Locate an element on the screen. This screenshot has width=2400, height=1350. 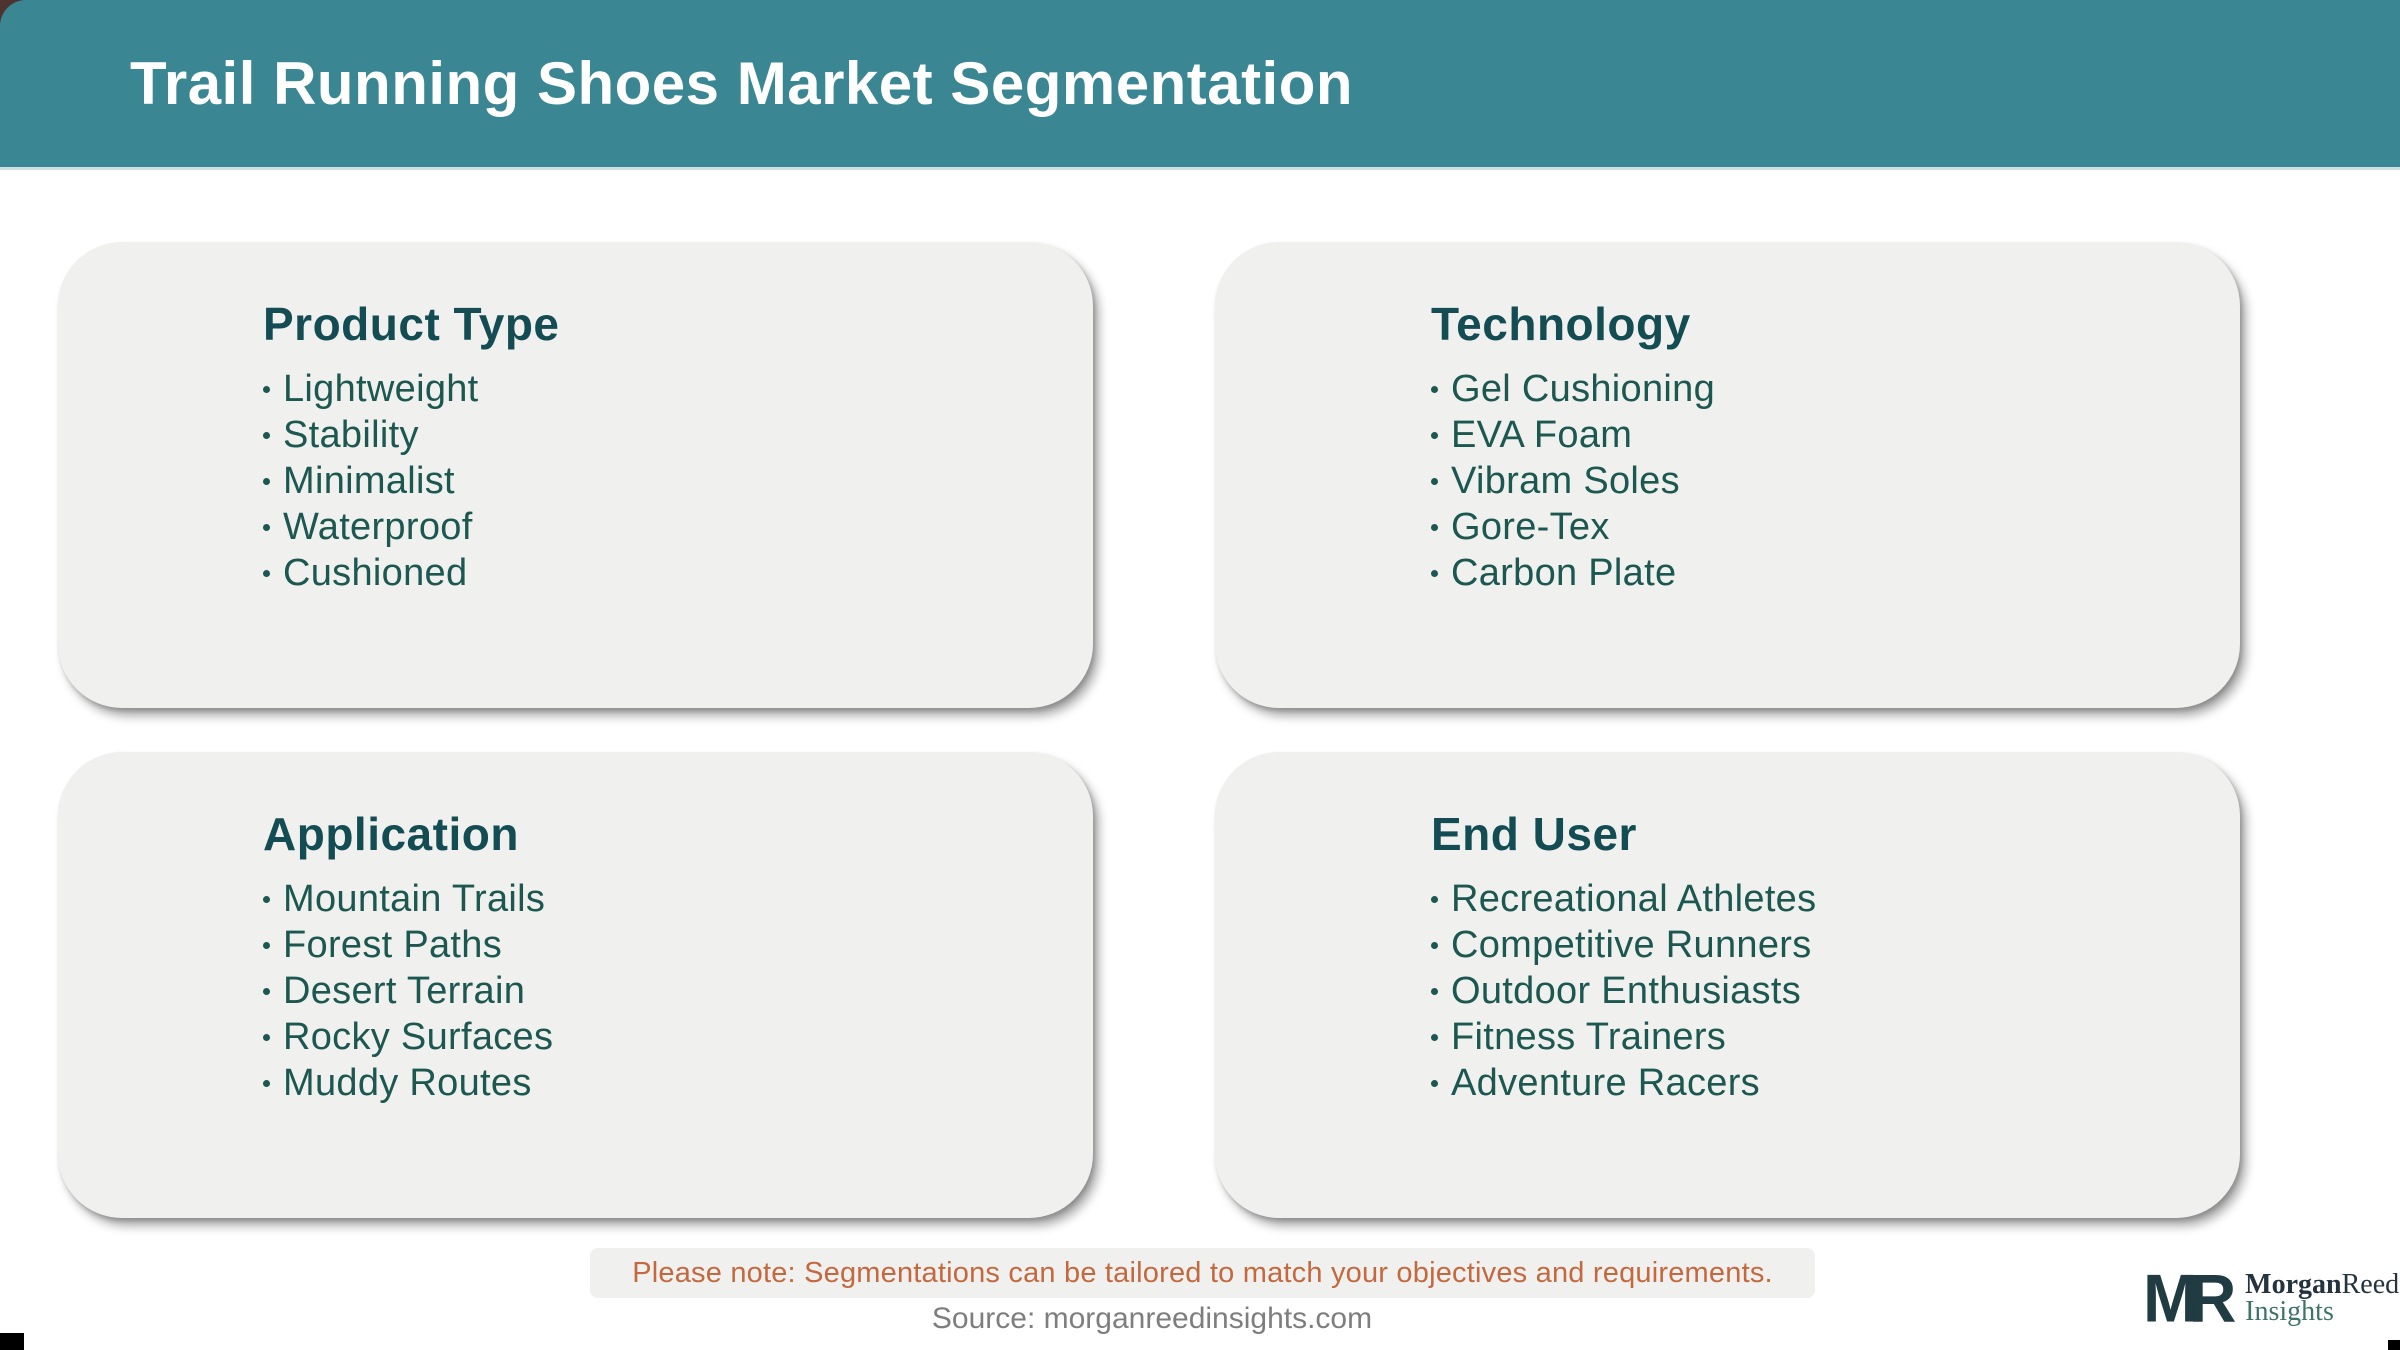
logo-mr-monogram-icon: MR is located at coordinates (2189, 1298).